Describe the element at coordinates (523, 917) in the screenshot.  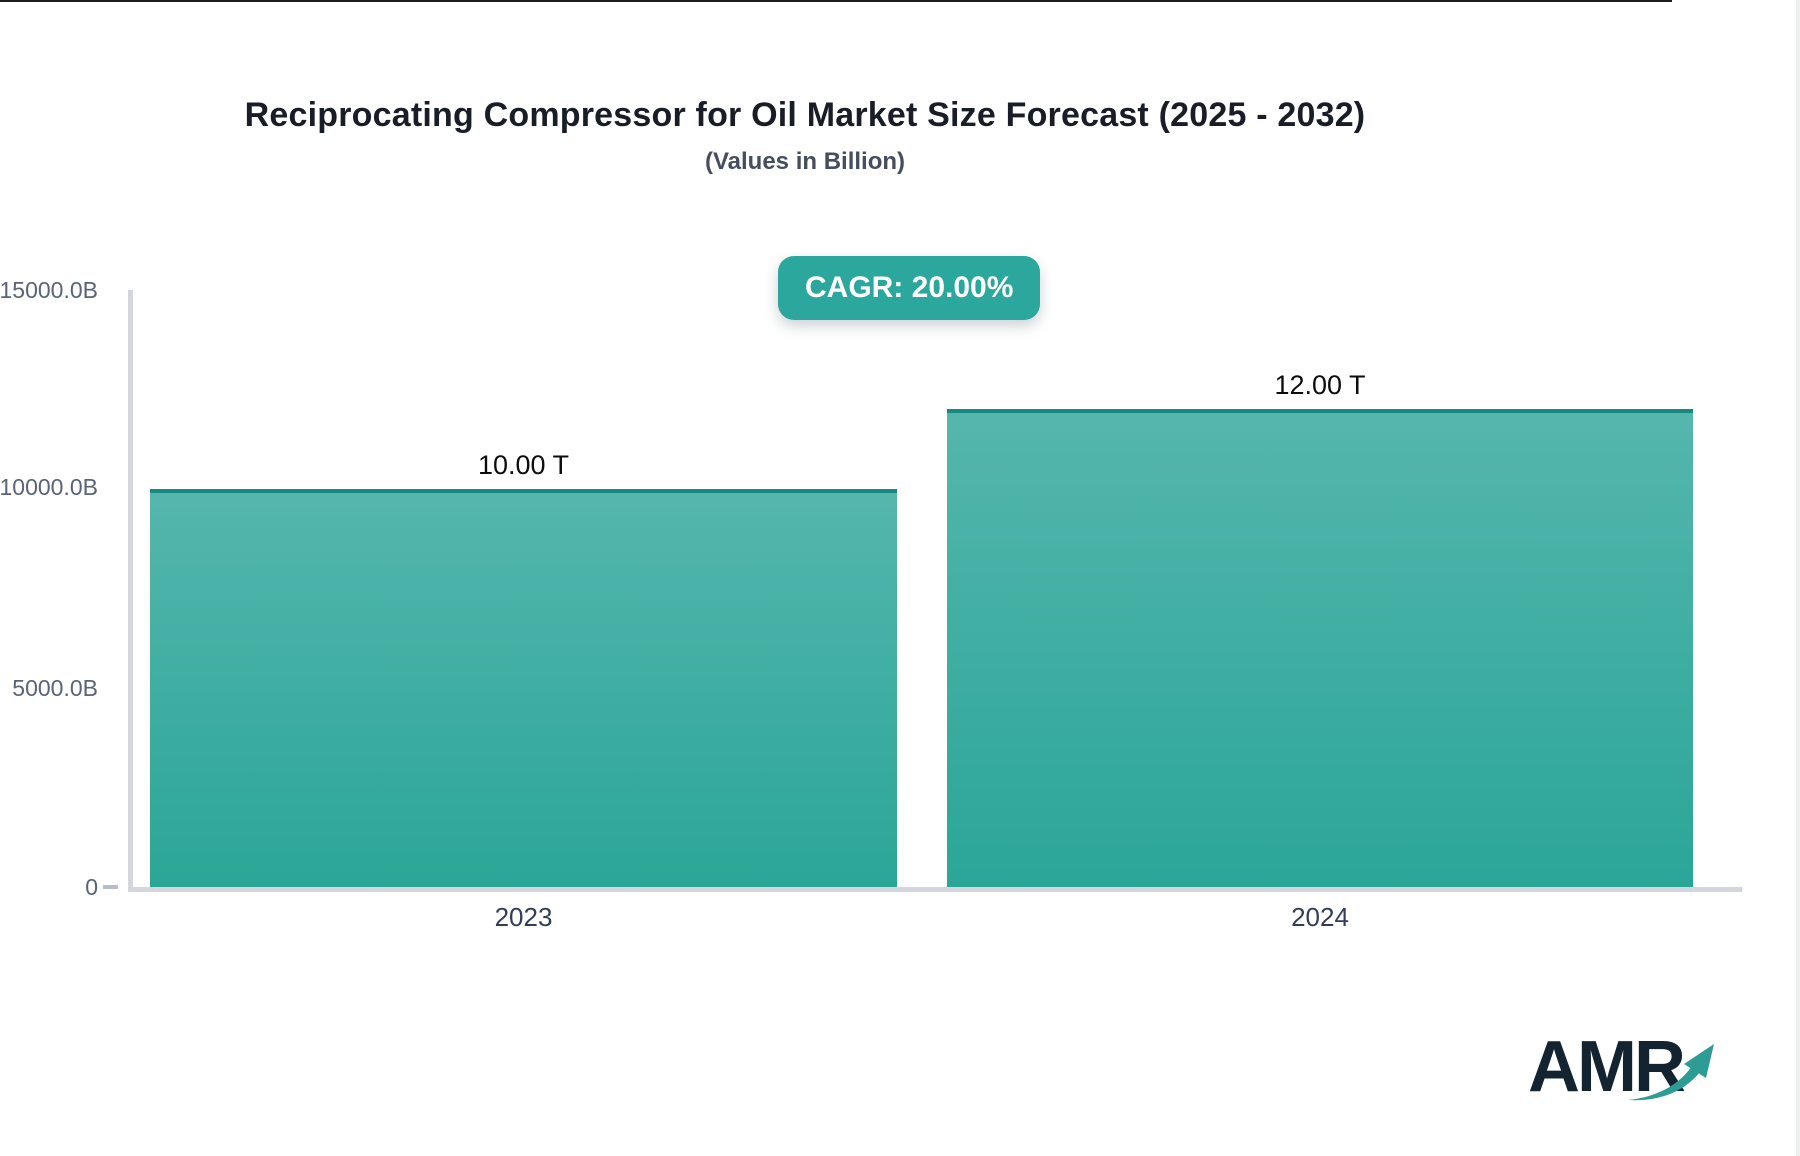
I see `x-axis-category-2023: 2023` at that location.